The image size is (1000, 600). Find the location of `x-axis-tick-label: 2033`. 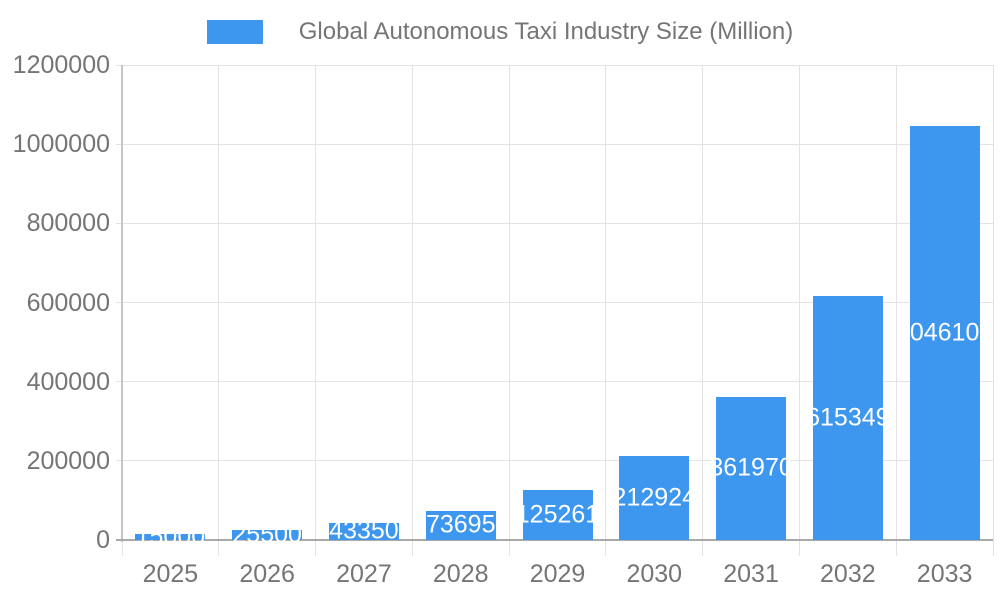

x-axis-tick-label: 2033 is located at coordinates (944, 574).